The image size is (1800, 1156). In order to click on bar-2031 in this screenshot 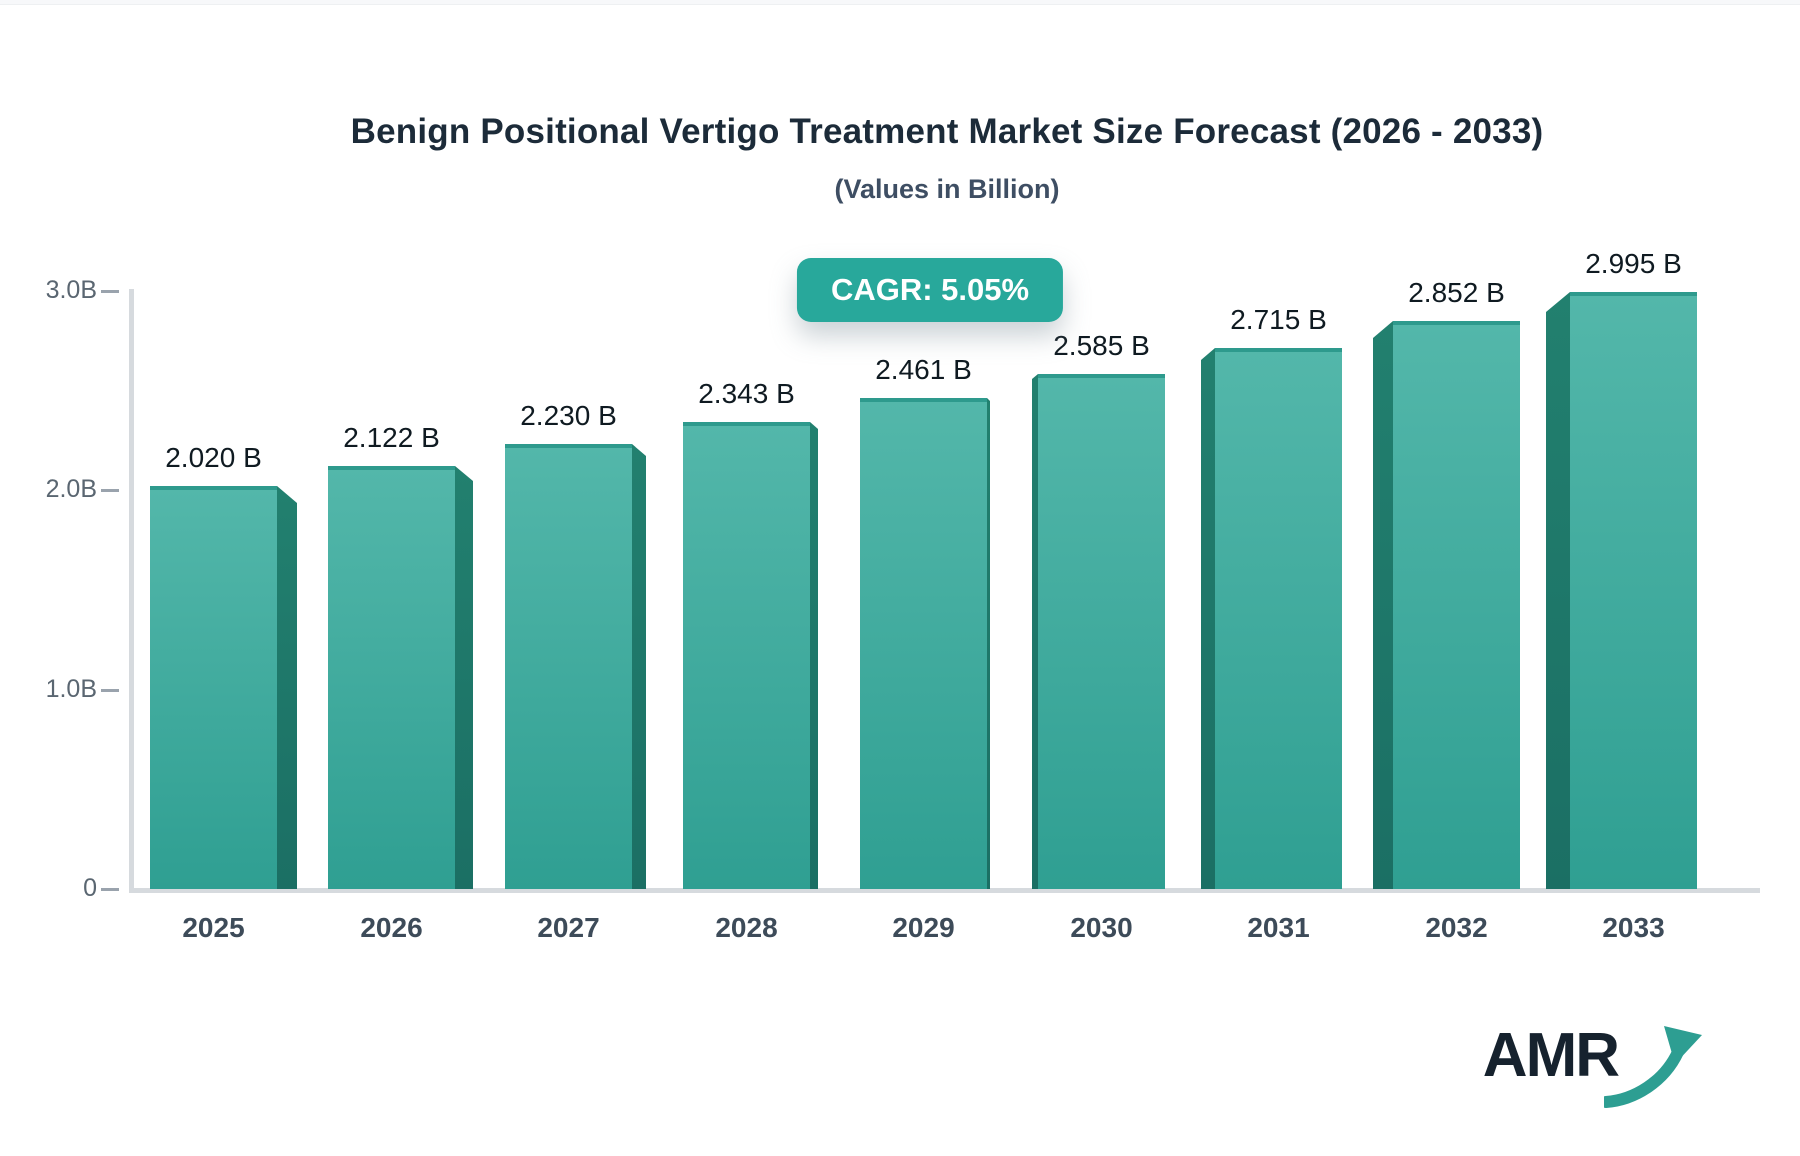, I will do `click(1278, 618)`.